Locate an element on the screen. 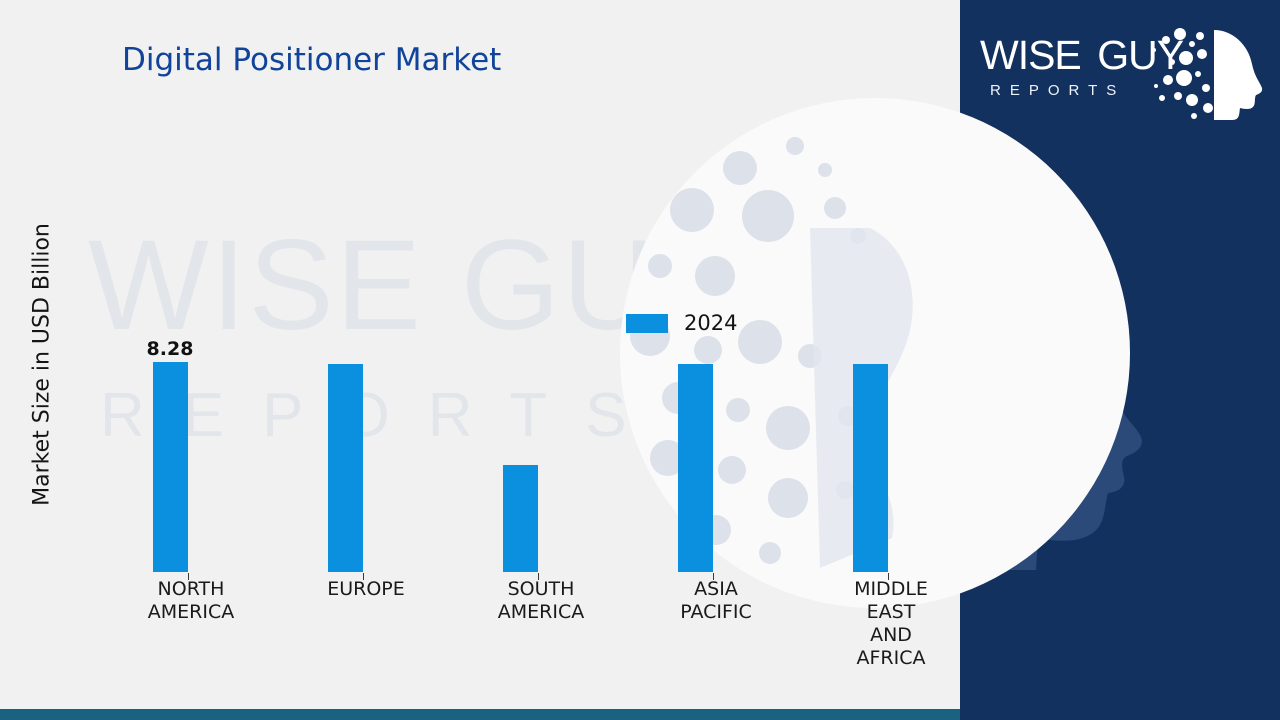 This screenshot has width=1280, height=720. bar-value-0: 8.28 is located at coordinates (170, 349).